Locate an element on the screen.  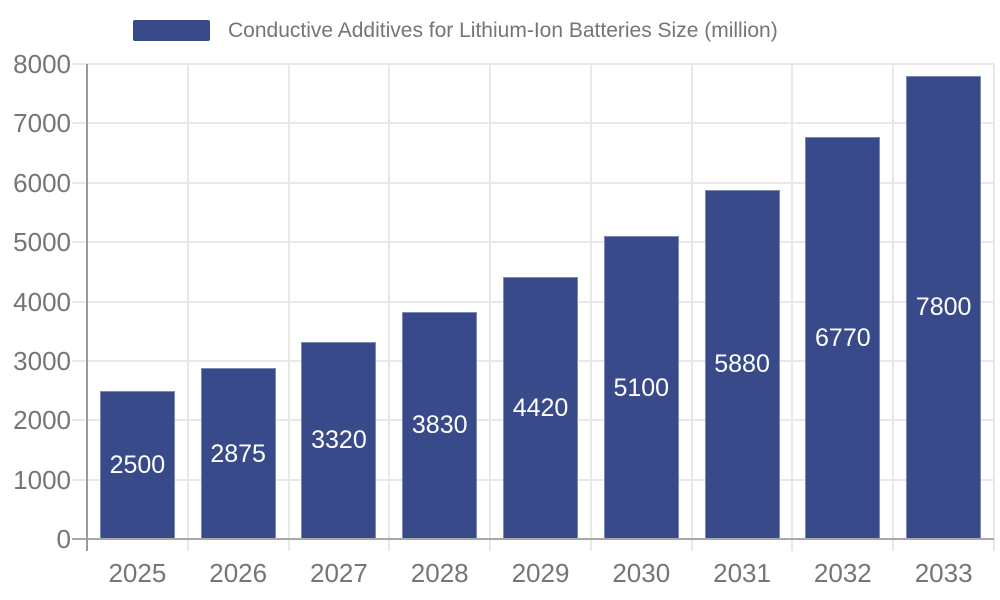
bar-value-label-2027: 3320 is located at coordinates (339, 440).